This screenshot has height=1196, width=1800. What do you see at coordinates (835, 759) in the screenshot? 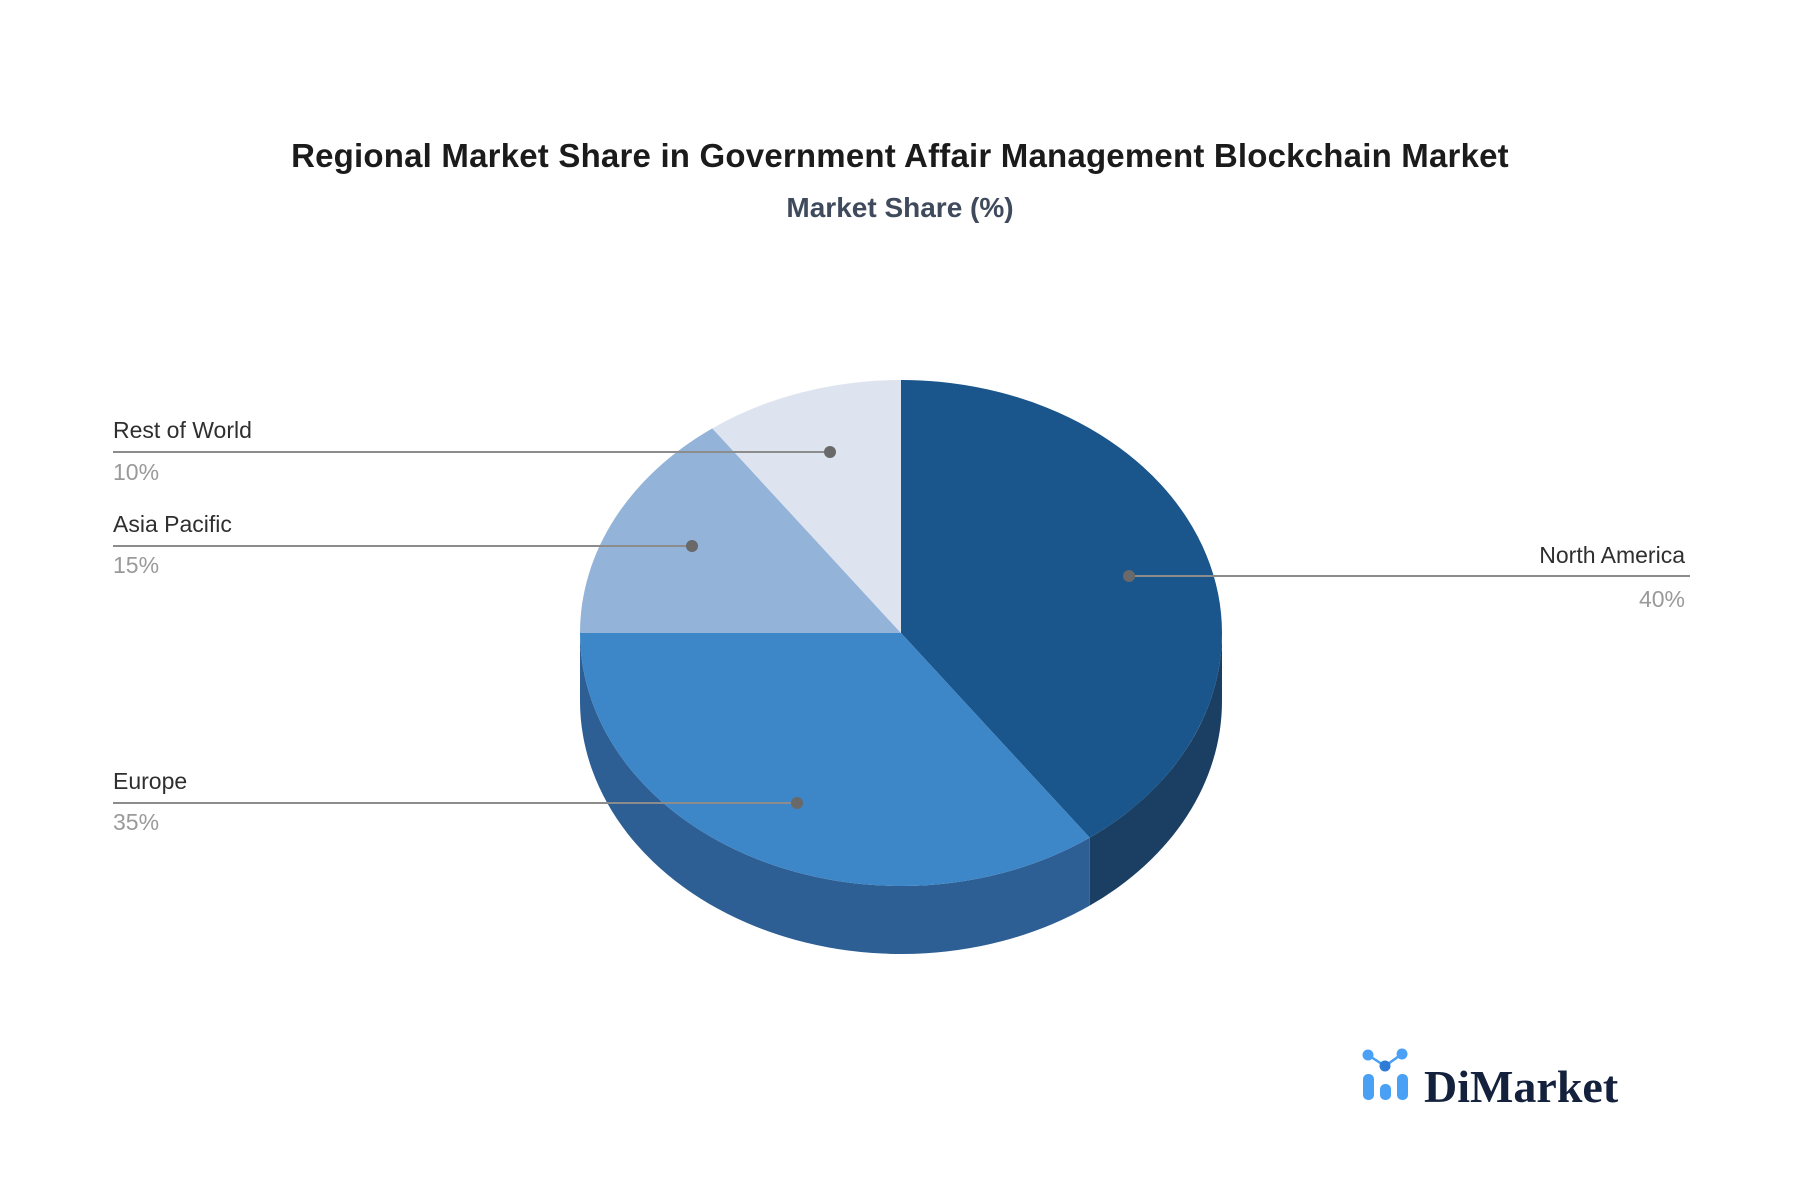
I see `pie-slice-europe` at bounding box center [835, 759].